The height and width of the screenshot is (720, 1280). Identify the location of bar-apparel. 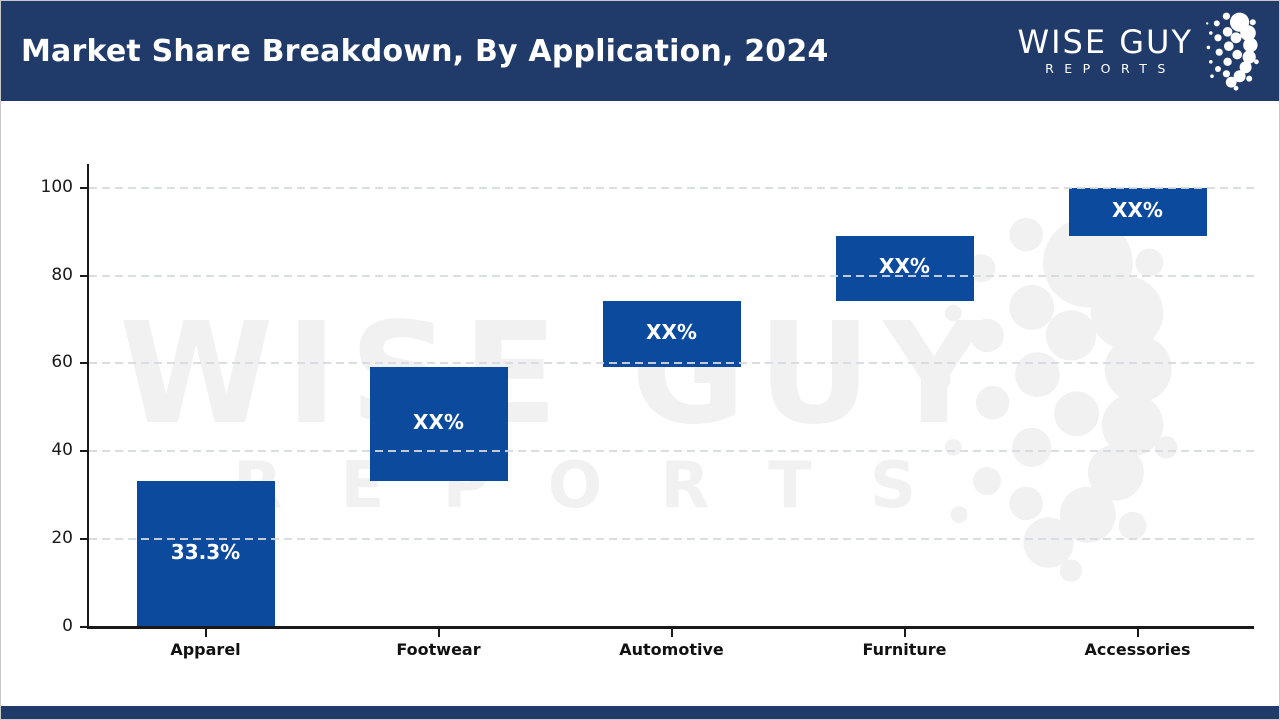
(205, 553).